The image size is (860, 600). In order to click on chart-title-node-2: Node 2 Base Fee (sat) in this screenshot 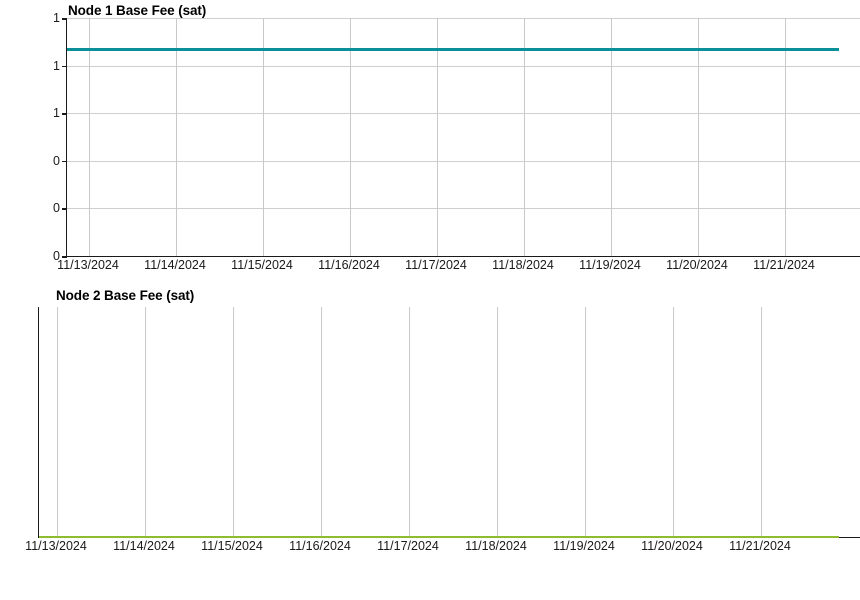, I will do `click(125, 295)`.